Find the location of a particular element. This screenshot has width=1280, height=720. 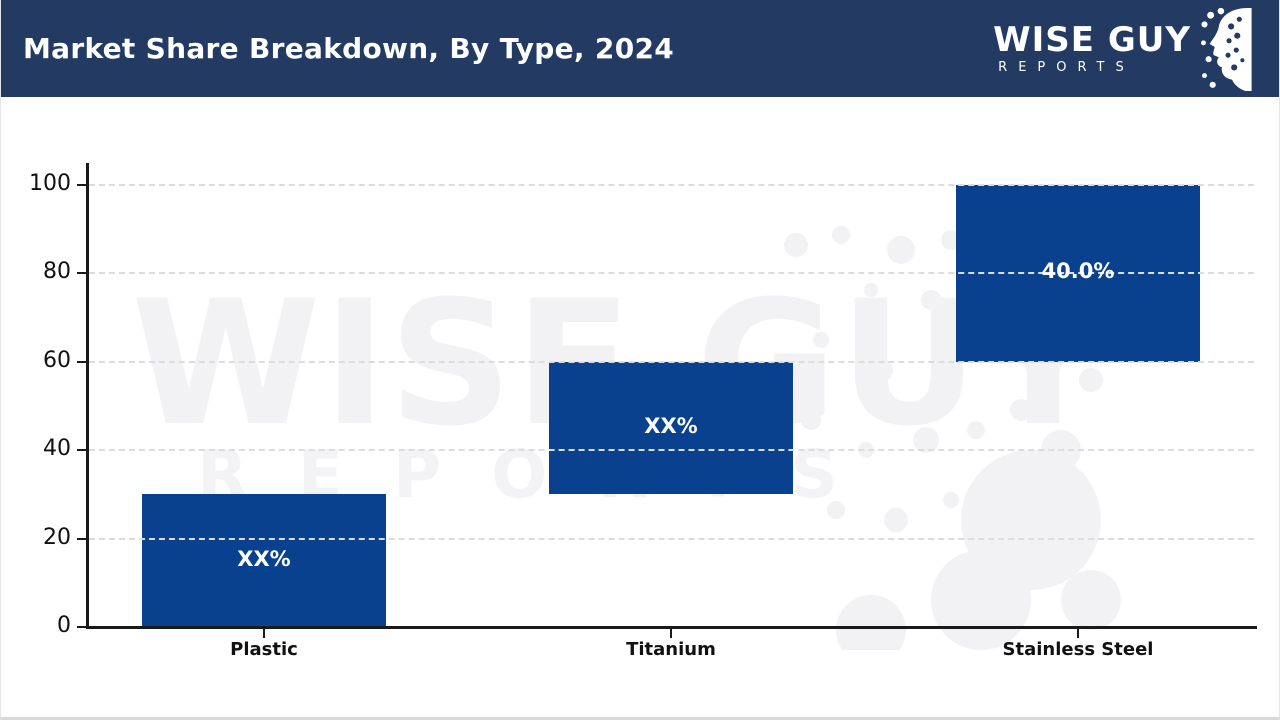

bar-plastic is located at coordinates (264, 560).